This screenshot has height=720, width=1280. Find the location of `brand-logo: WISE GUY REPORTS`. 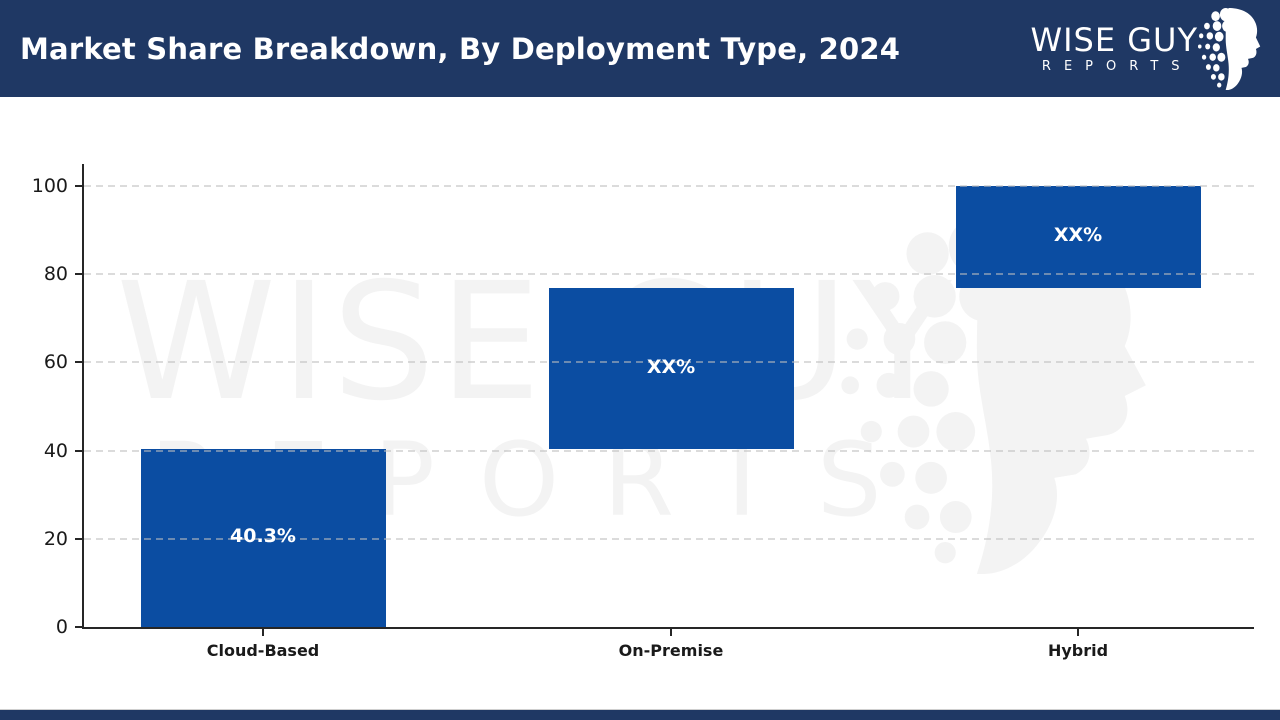

brand-logo: WISE GUY REPORTS is located at coordinates (1148, 49).